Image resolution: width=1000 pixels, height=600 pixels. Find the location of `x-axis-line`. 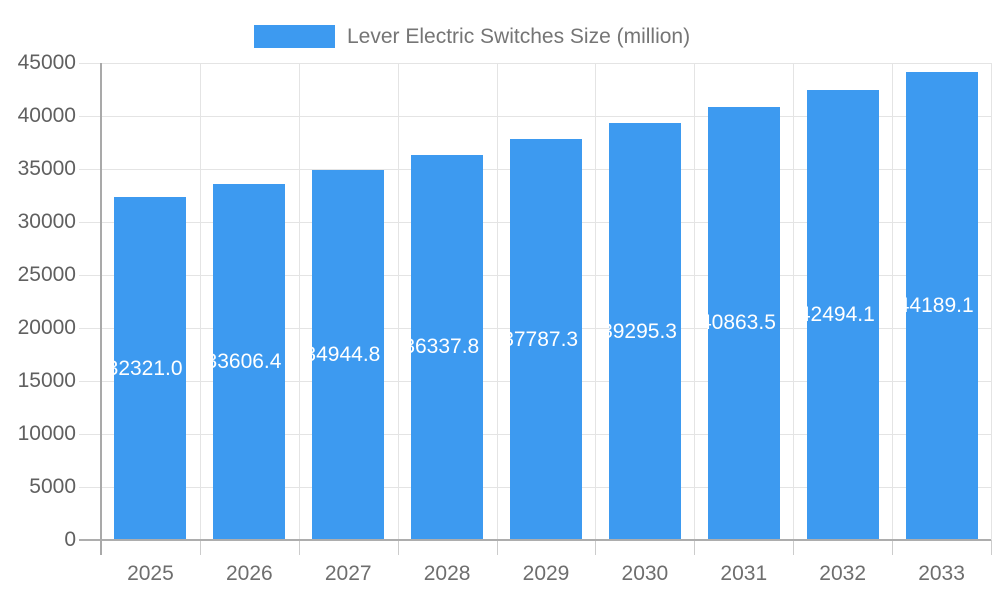

x-axis-line is located at coordinates (535, 540).